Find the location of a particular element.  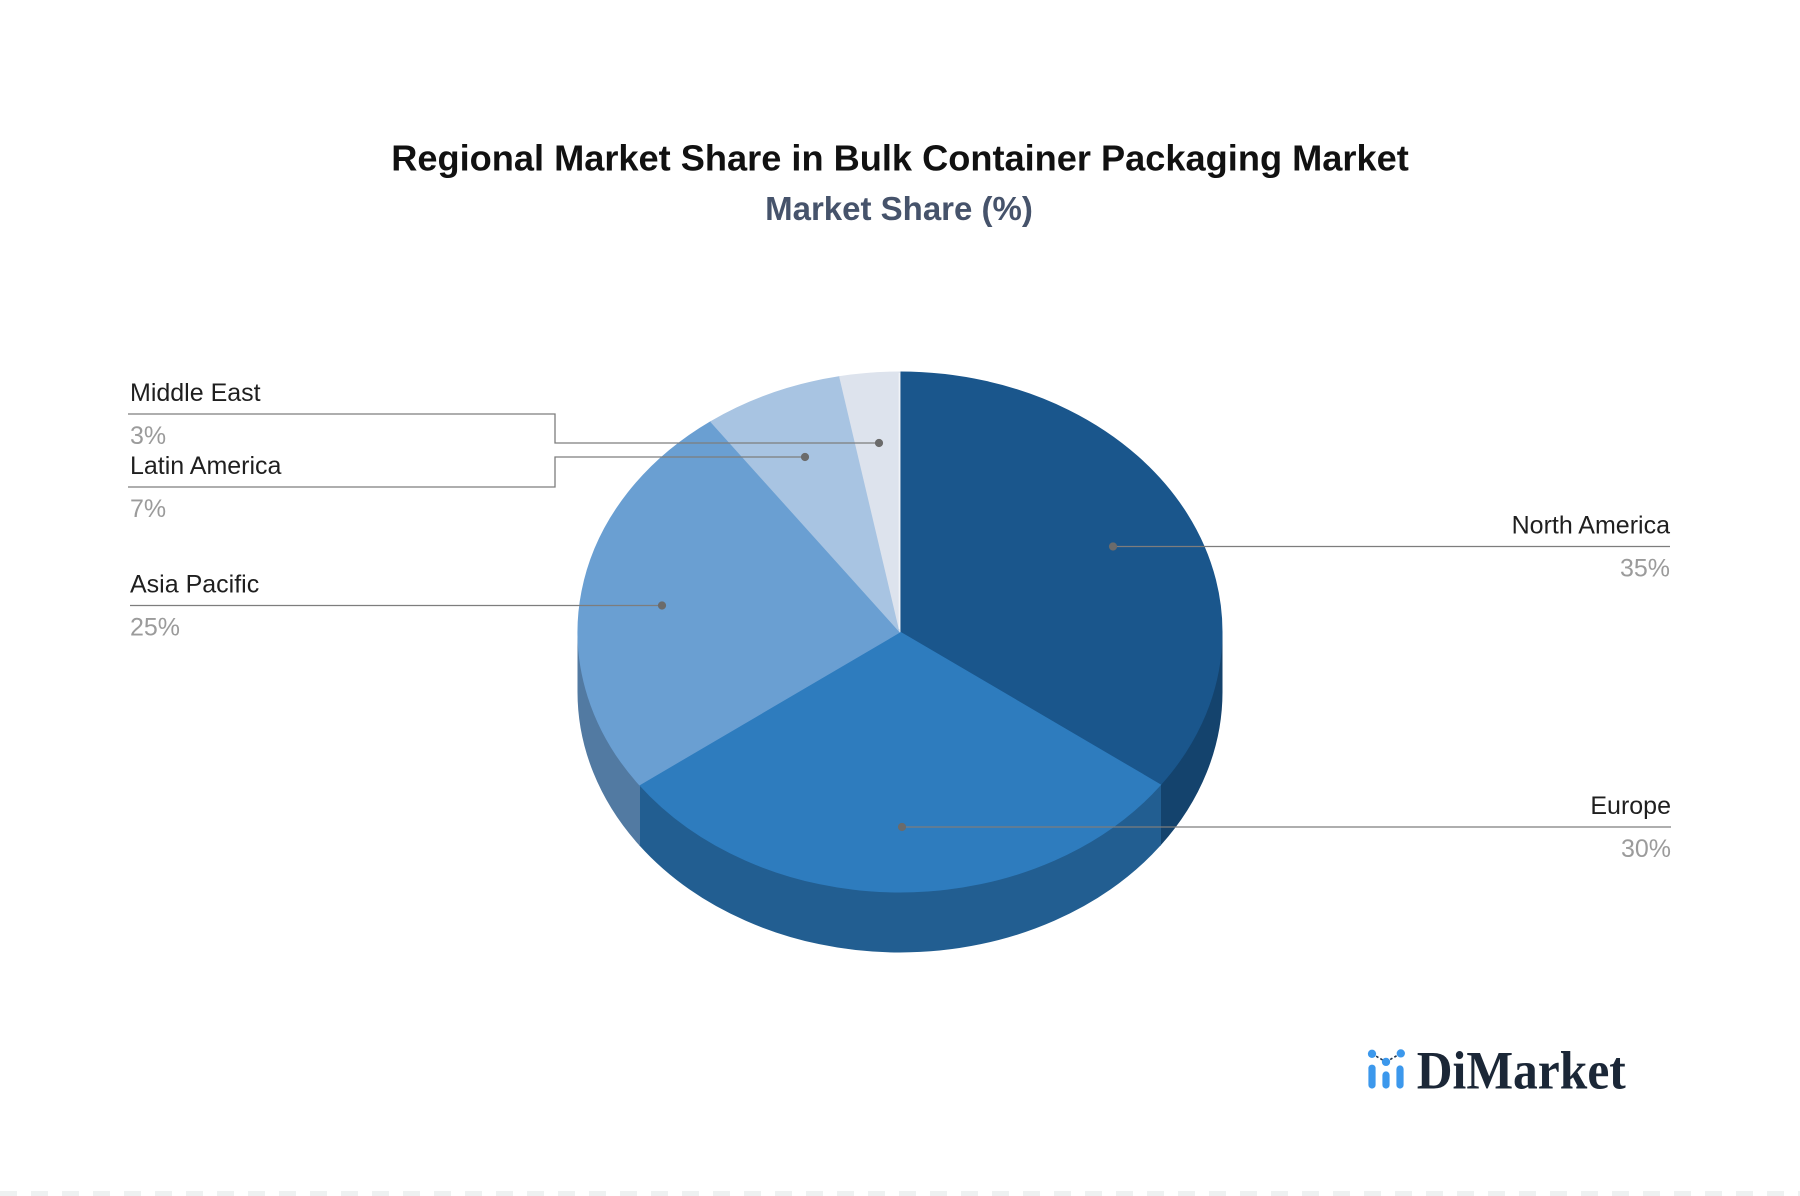

svg-text: 7% is located at coordinates (148, 509).